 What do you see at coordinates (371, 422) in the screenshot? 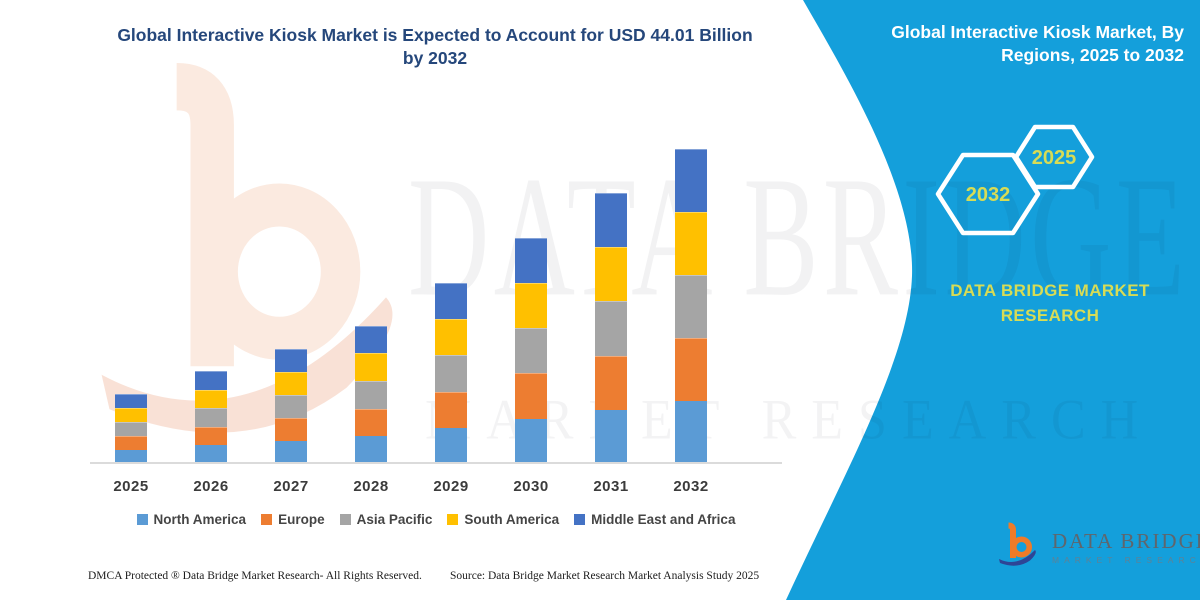
I see `bar-segment-2028-europe` at bounding box center [371, 422].